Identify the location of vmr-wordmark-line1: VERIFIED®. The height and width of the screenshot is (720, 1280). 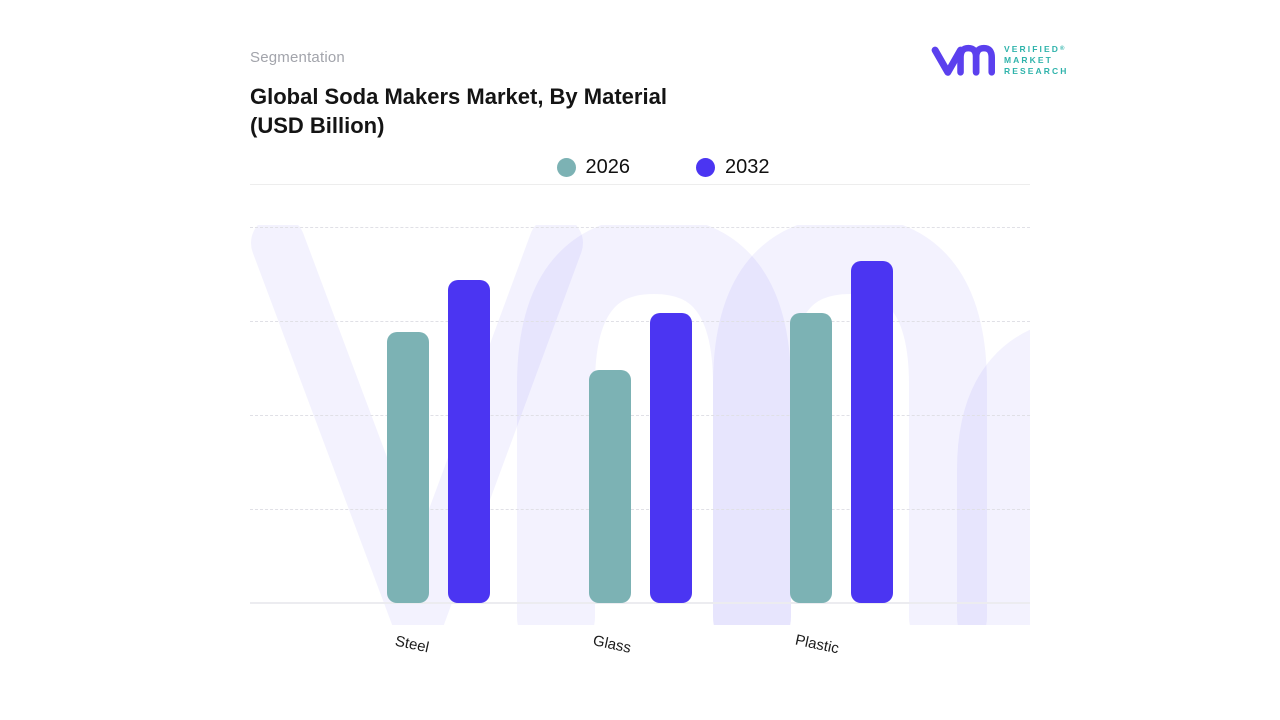
(1034, 48).